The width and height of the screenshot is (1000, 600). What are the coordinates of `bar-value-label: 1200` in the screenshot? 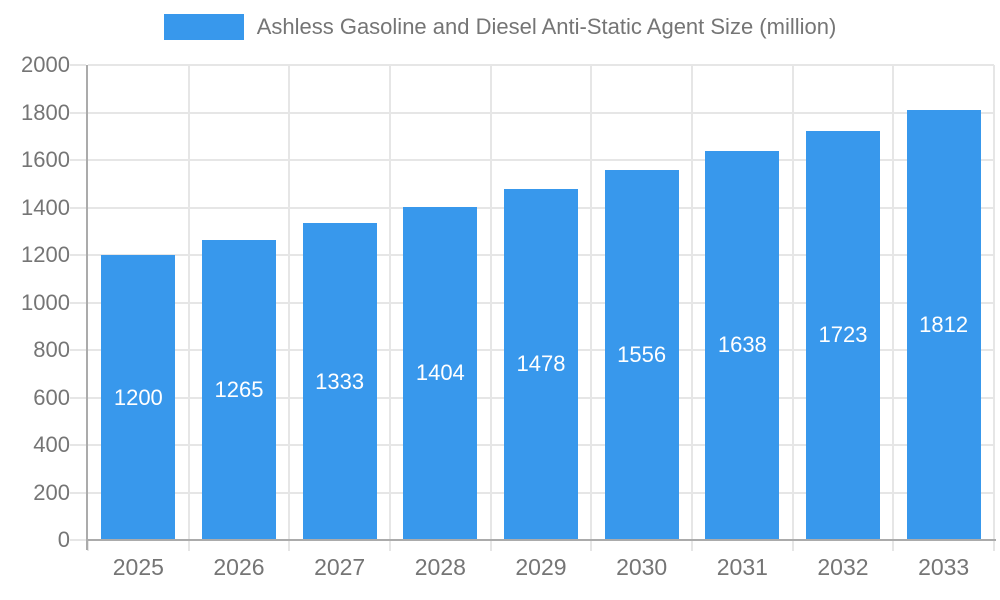 It's located at (138, 397).